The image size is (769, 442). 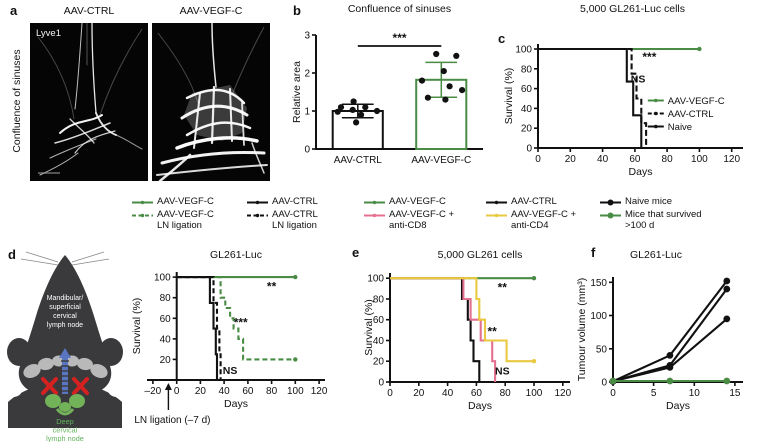 I want to click on svg-text: Naive, so click(x=680, y=127).